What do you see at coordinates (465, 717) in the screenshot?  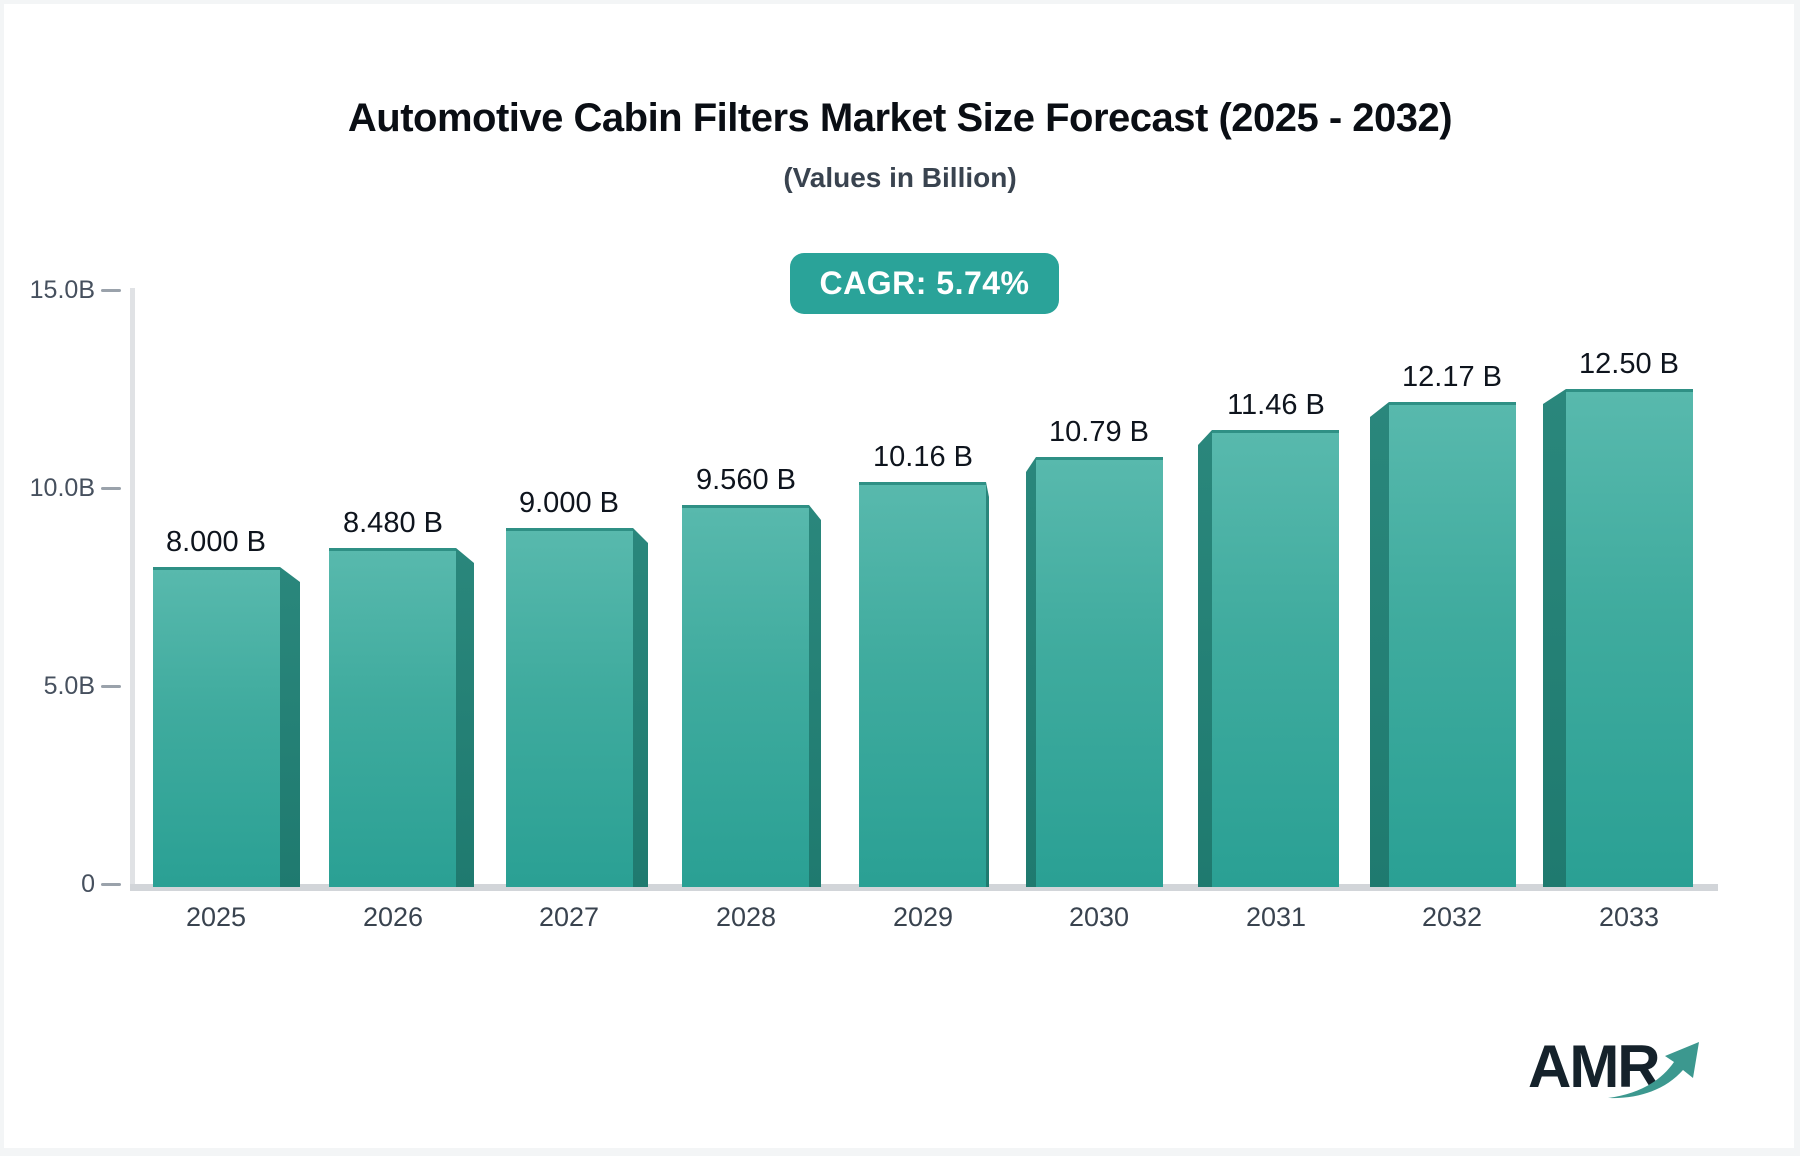 I see `bar-side-face-2026` at bounding box center [465, 717].